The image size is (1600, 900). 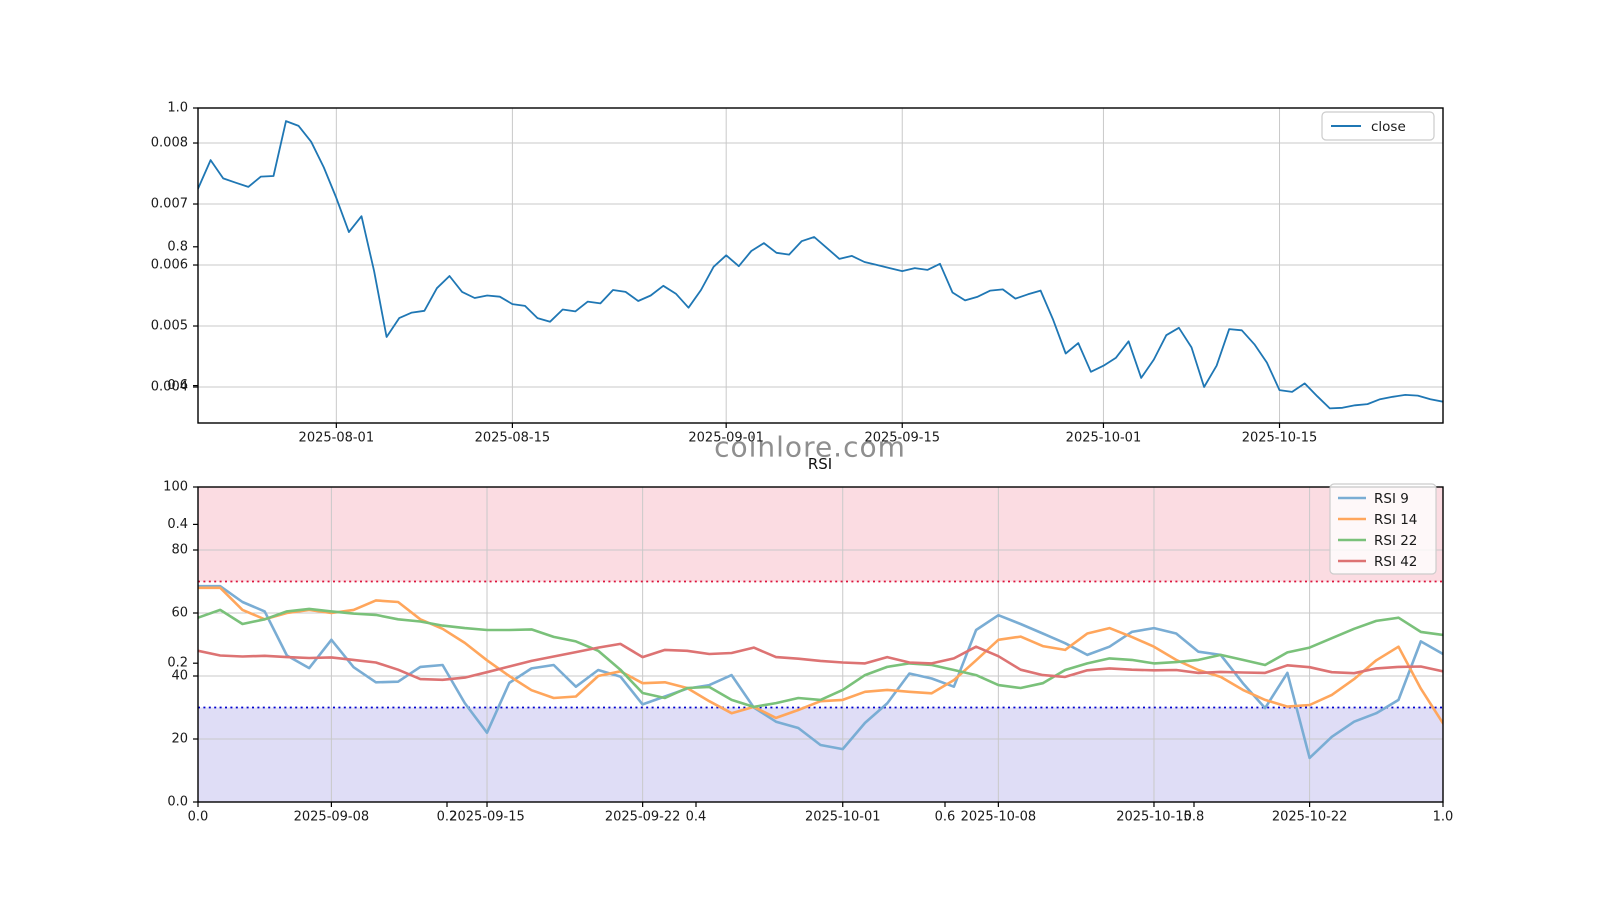 I want to click on rsi-legend-label: RSI 9, so click(x=1391, y=499).